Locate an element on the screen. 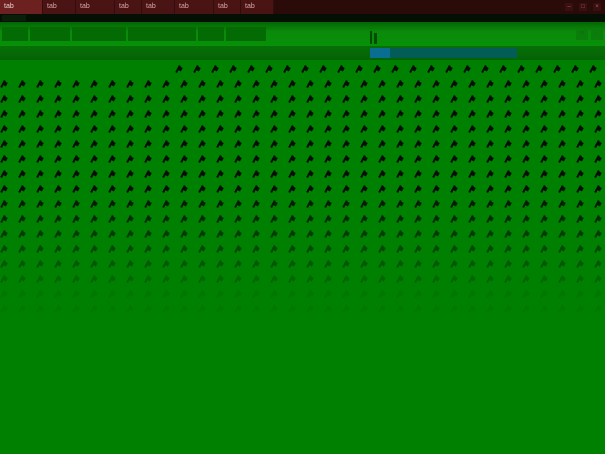 Image resolution: width=605 pixels, height=454 pixels. maximize-button: □ is located at coordinates (583, 7).